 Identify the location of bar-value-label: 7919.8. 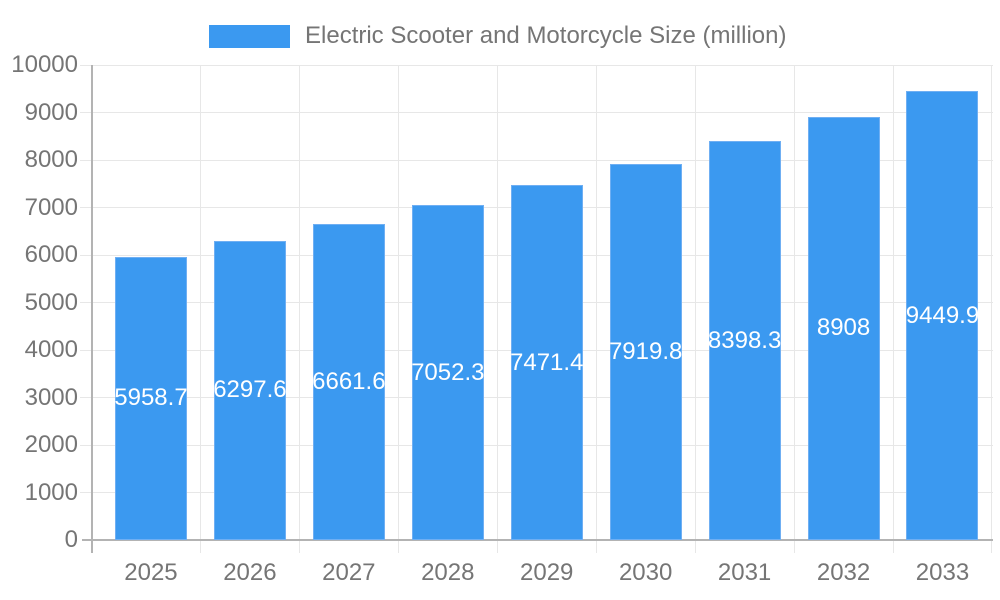
(645, 351).